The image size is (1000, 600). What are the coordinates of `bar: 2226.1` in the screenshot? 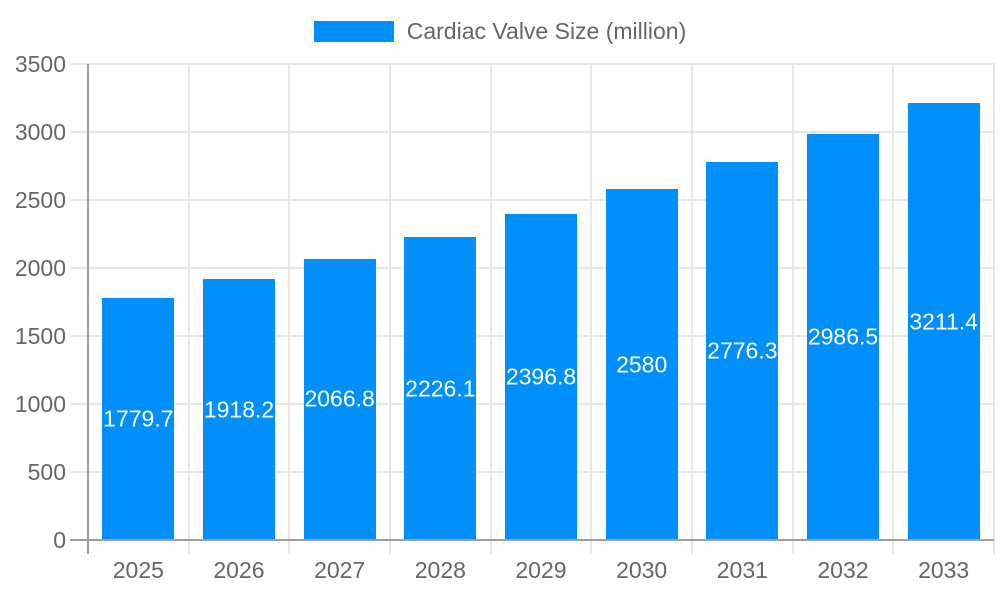 It's located at (440, 388).